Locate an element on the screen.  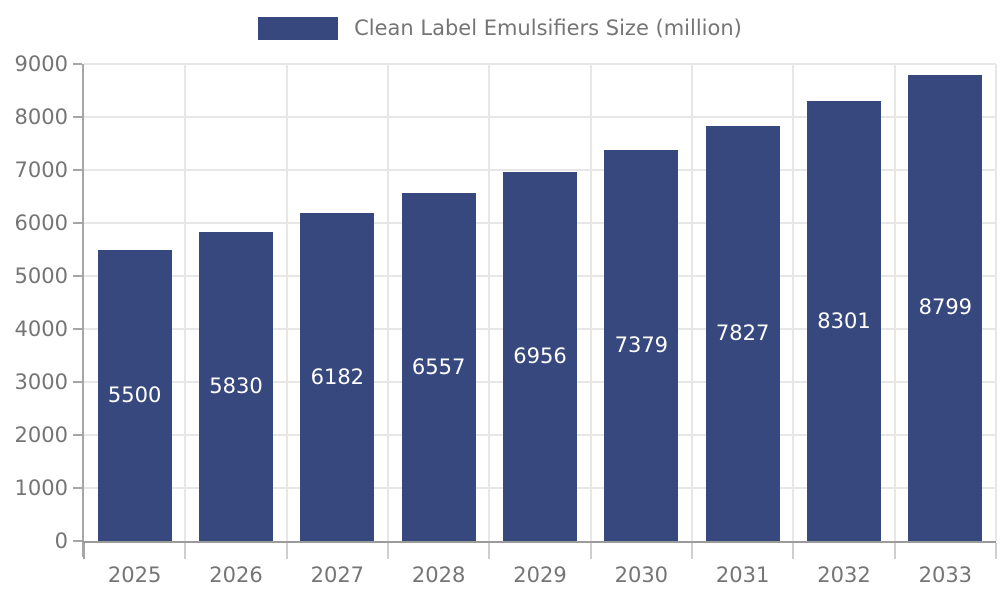
bar-value-label: 5830 is located at coordinates (236, 386).